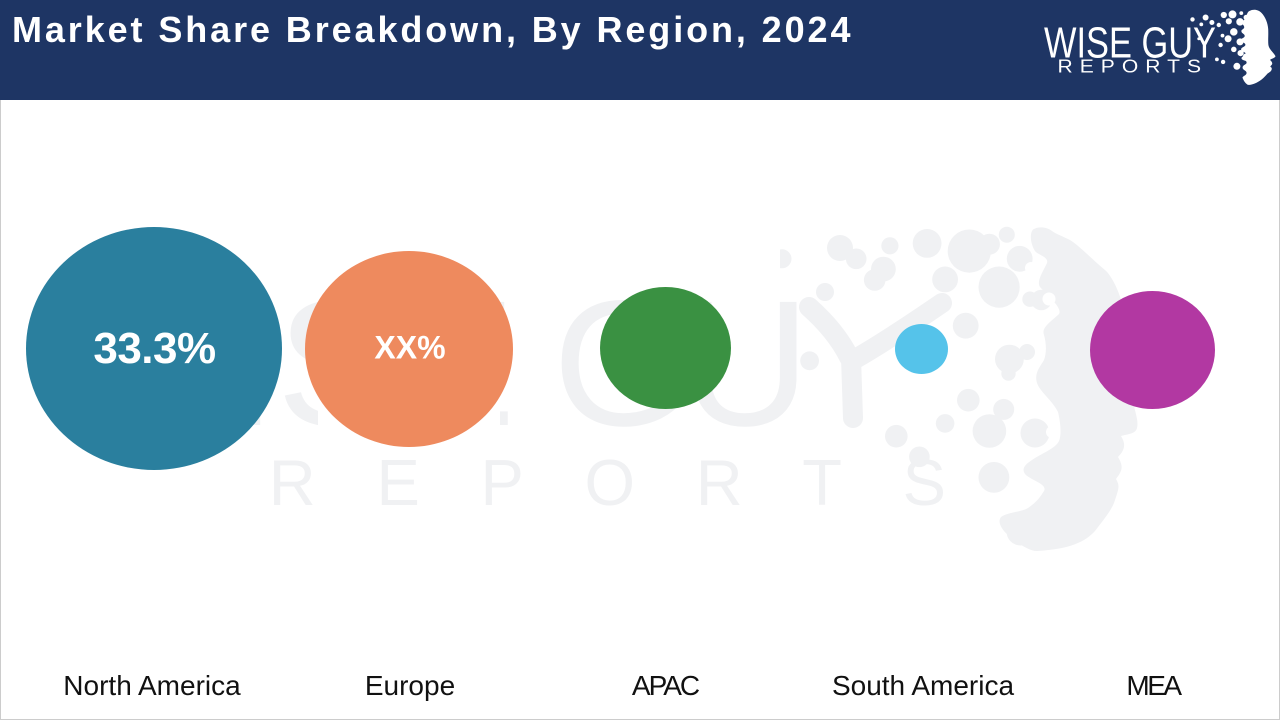  Describe the element at coordinates (1133, 67) in the screenshot. I see `svg-text: REPORTS` at that location.